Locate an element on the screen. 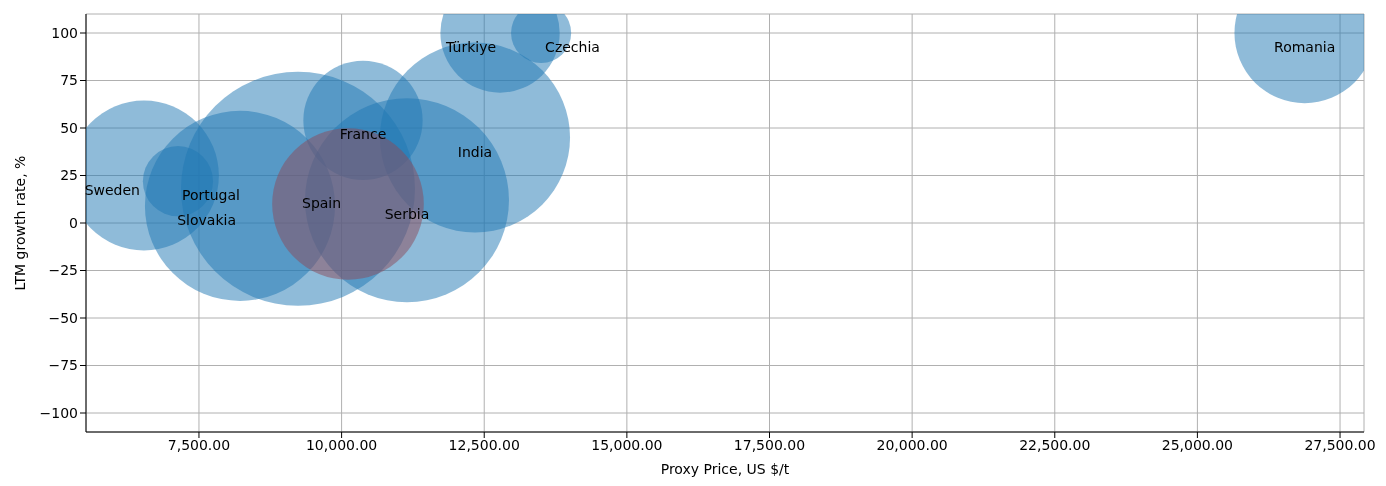  annotation: India is located at coordinates (475, 151).